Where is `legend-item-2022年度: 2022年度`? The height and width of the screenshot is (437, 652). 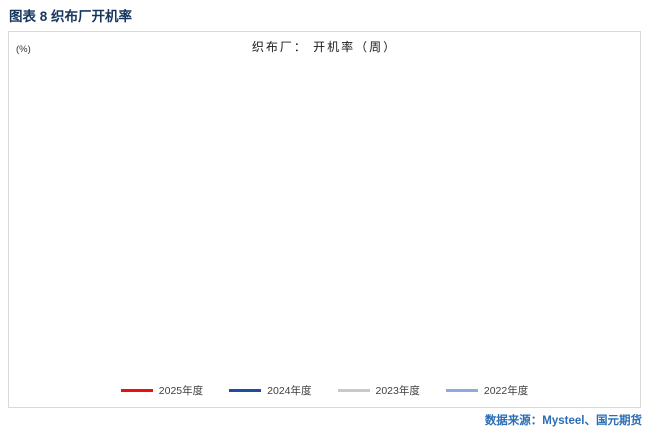 legend-item-2022年度: 2022年度 is located at coordinates (487, 390).